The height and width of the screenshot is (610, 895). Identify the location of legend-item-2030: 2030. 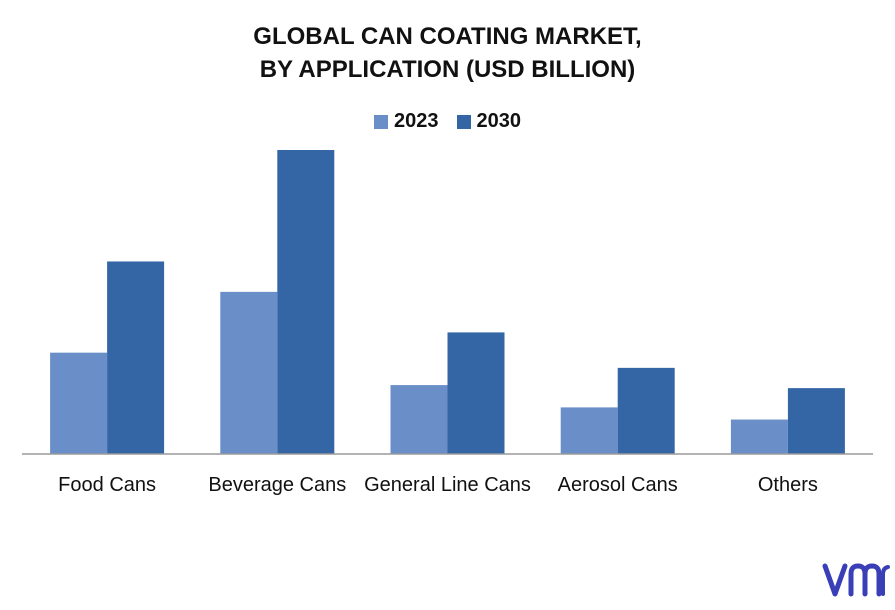
(489, 121).